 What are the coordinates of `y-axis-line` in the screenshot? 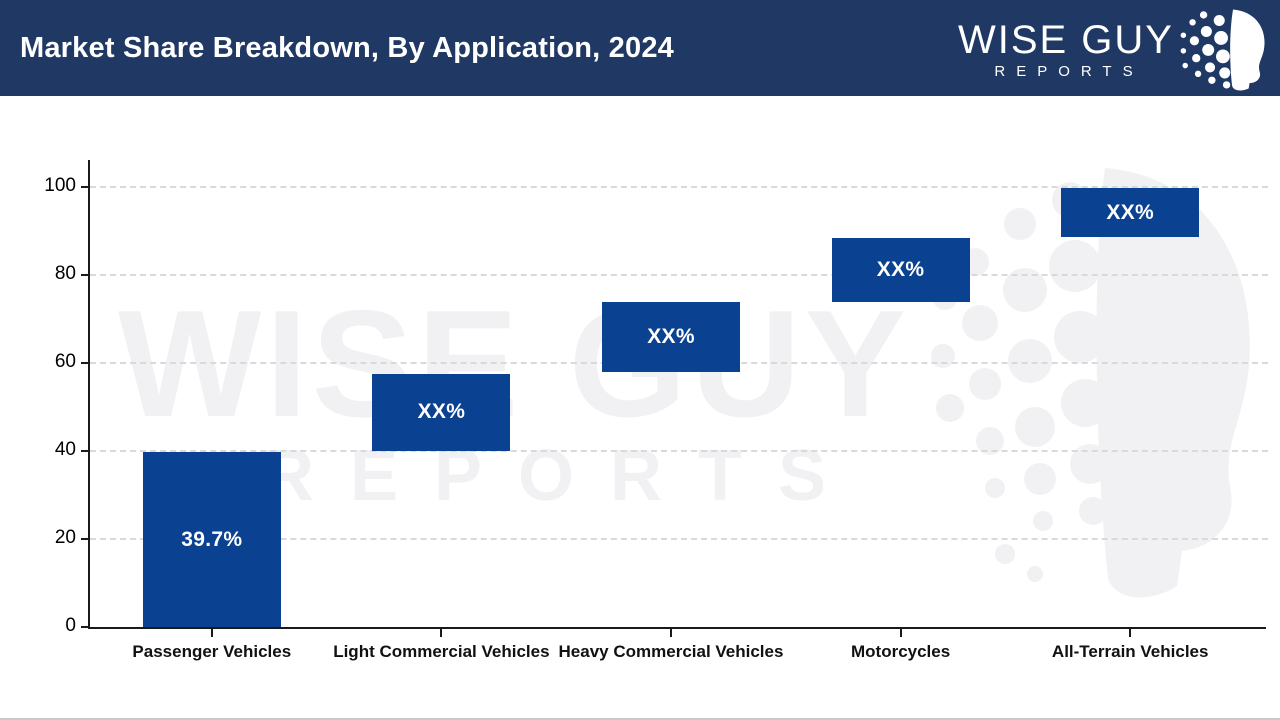 It's located at (89, 394).